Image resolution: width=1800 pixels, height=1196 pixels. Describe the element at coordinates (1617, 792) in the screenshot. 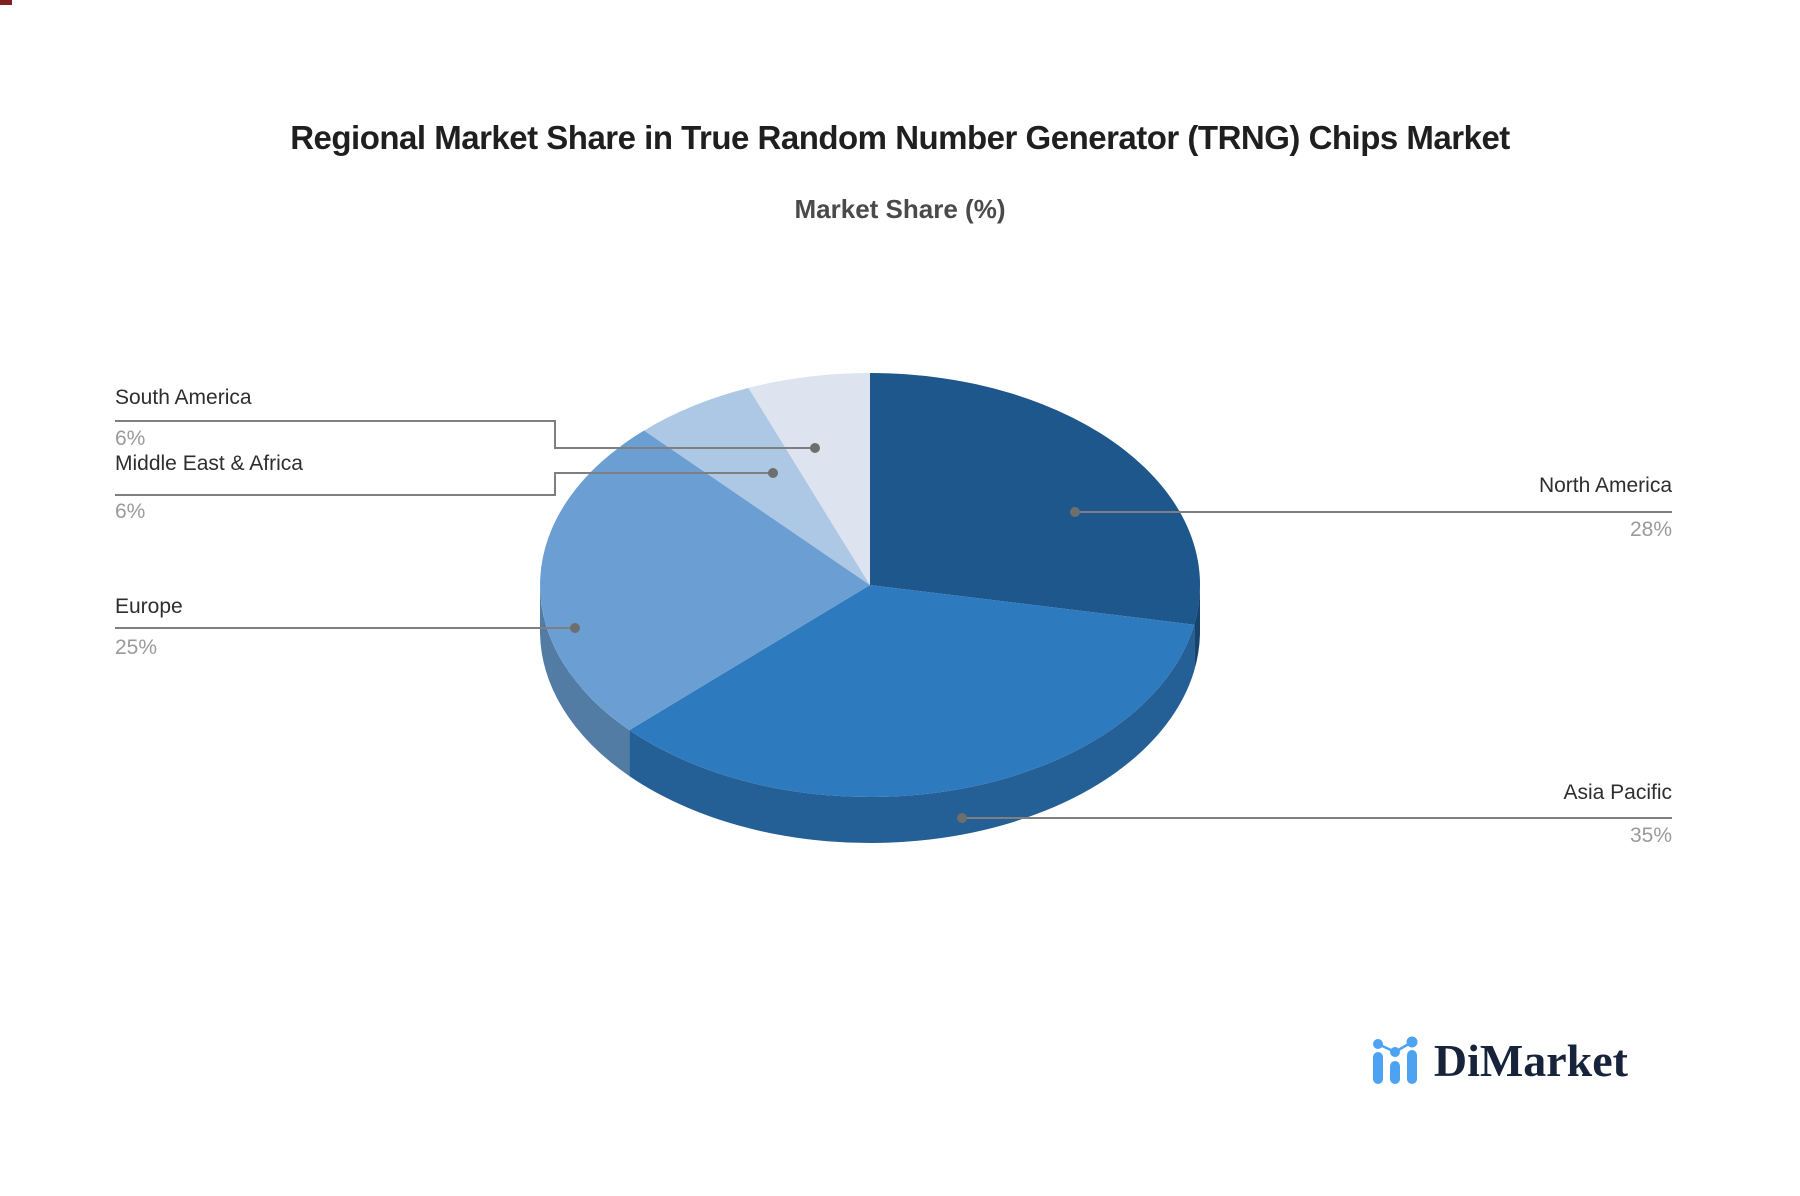

I see `slice-label-asia-pacific: Asia Pacific` at that location.